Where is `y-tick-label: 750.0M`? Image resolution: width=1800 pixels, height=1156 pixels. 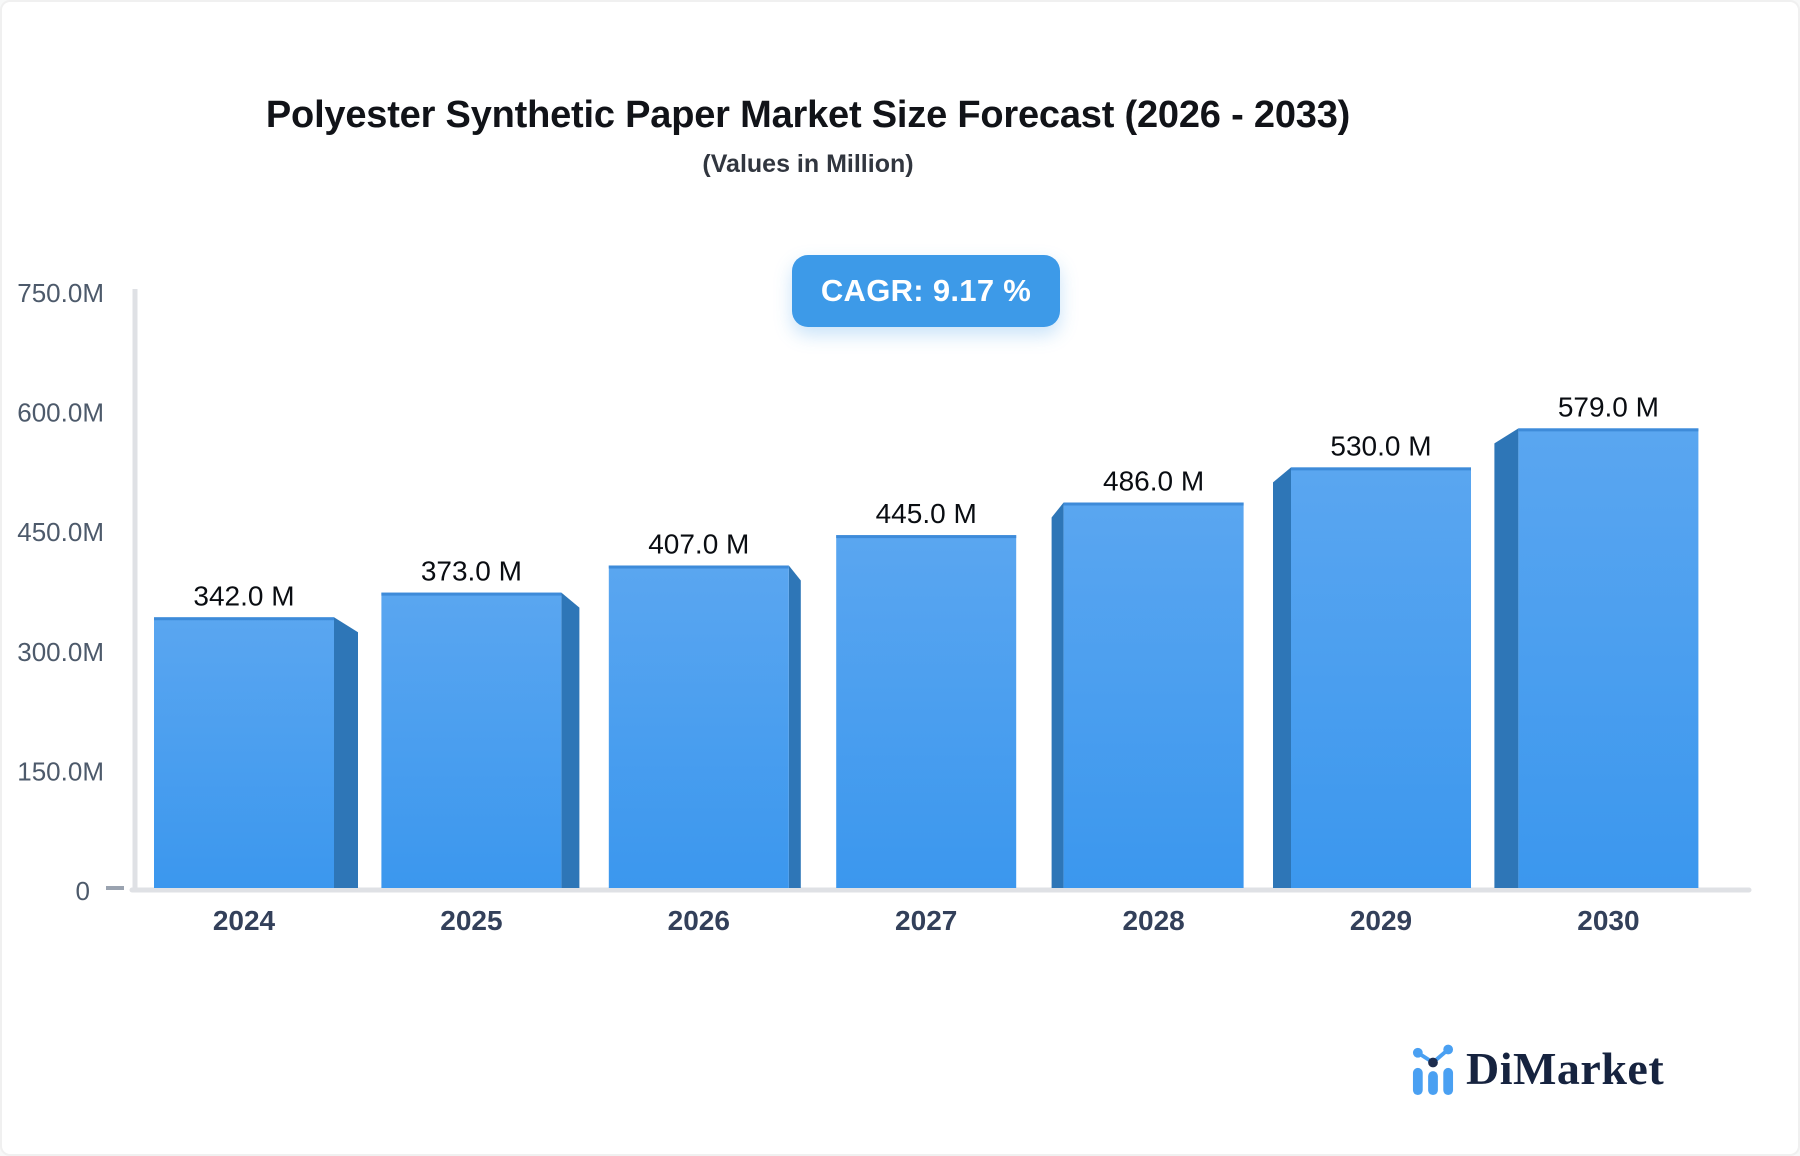
y-tick-label: 750.0M is located at coordinates (60, 293).